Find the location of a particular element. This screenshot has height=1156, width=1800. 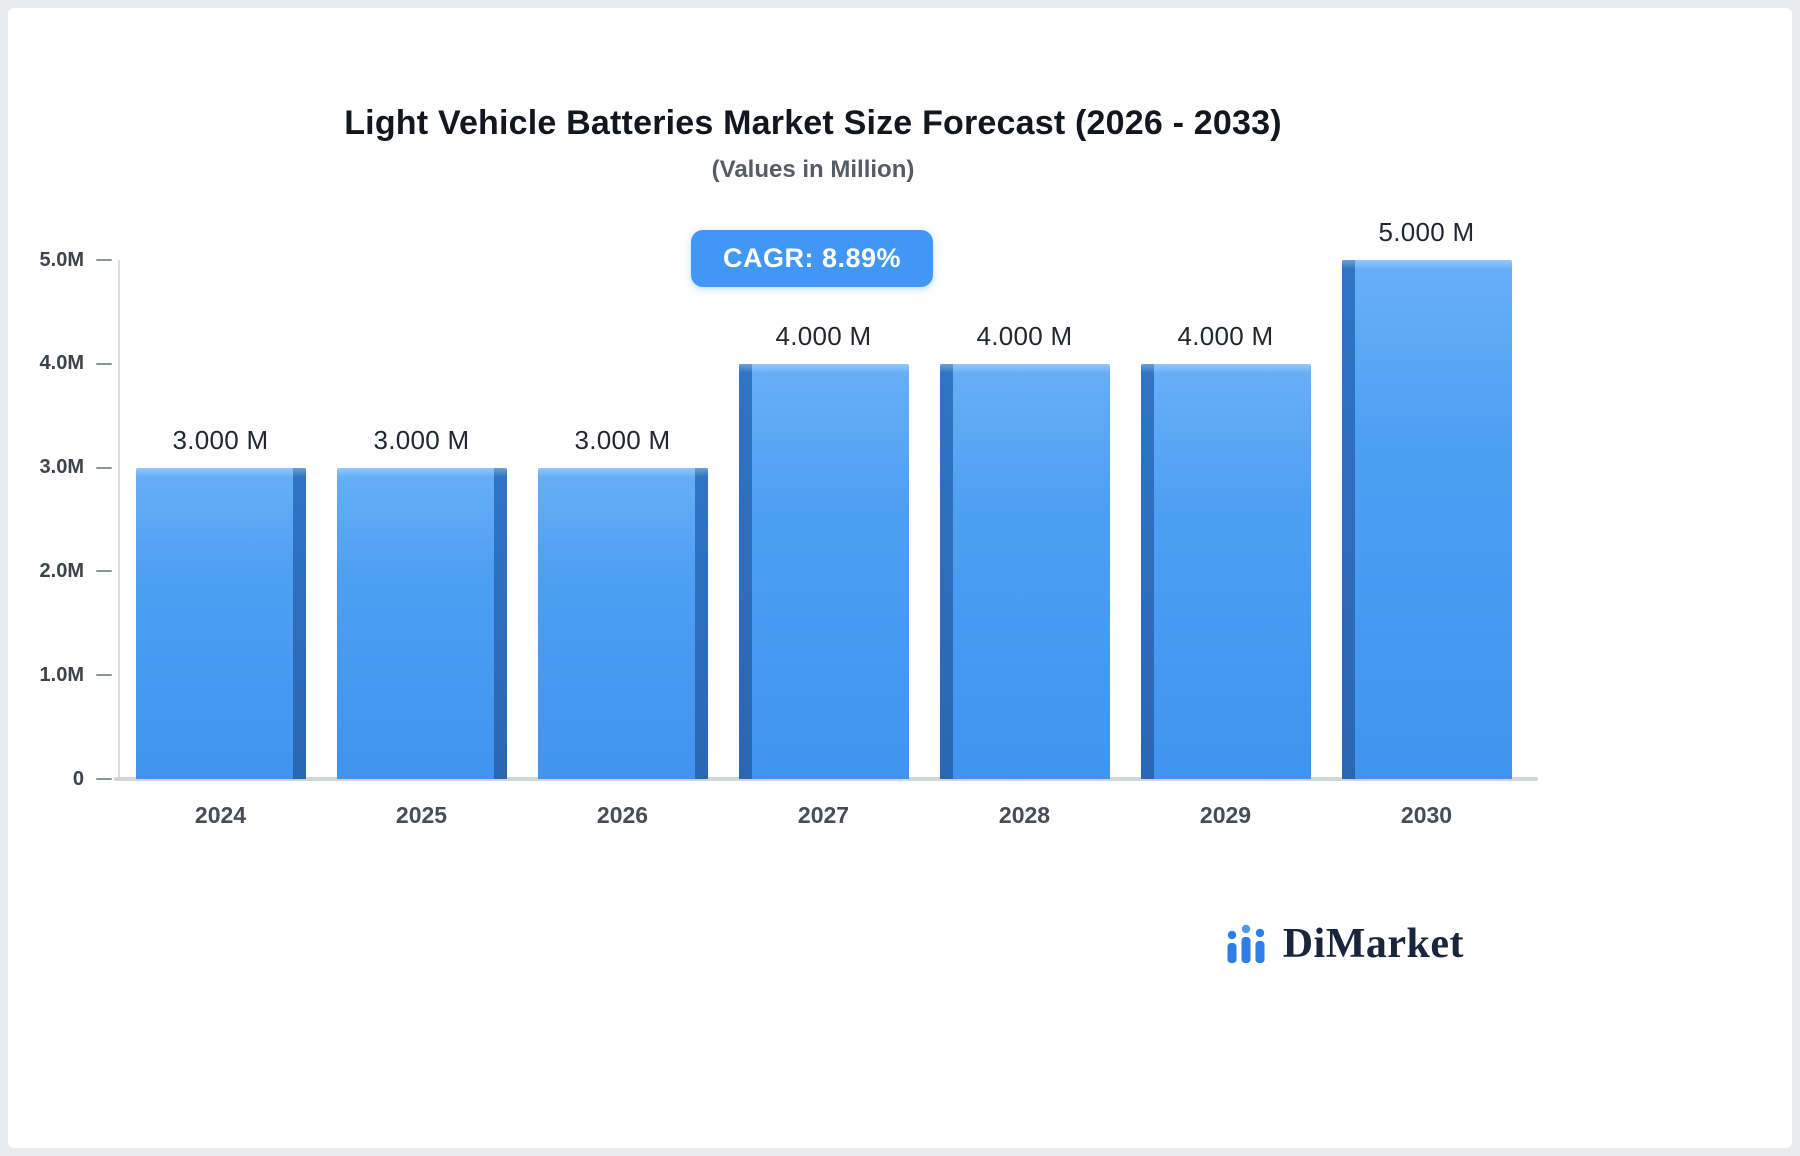

bar-slot: 4.000 M 2028 is located at coordinates (1024, 544).